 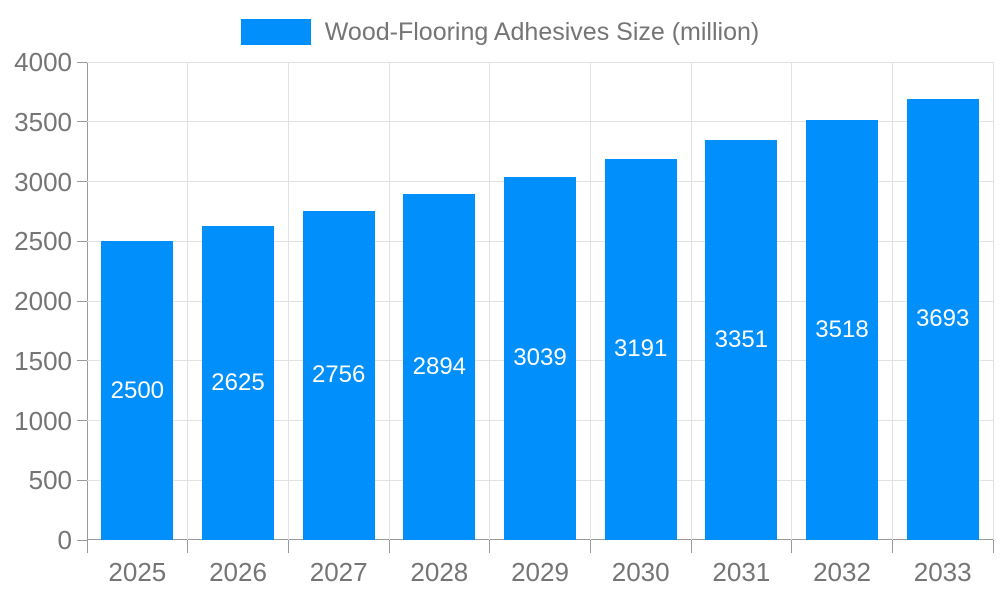 What do you see at coordinates (43, 360) in the screenshot?
I see `y-axis-tick-label: 1500` at bounding box center [43, 360].